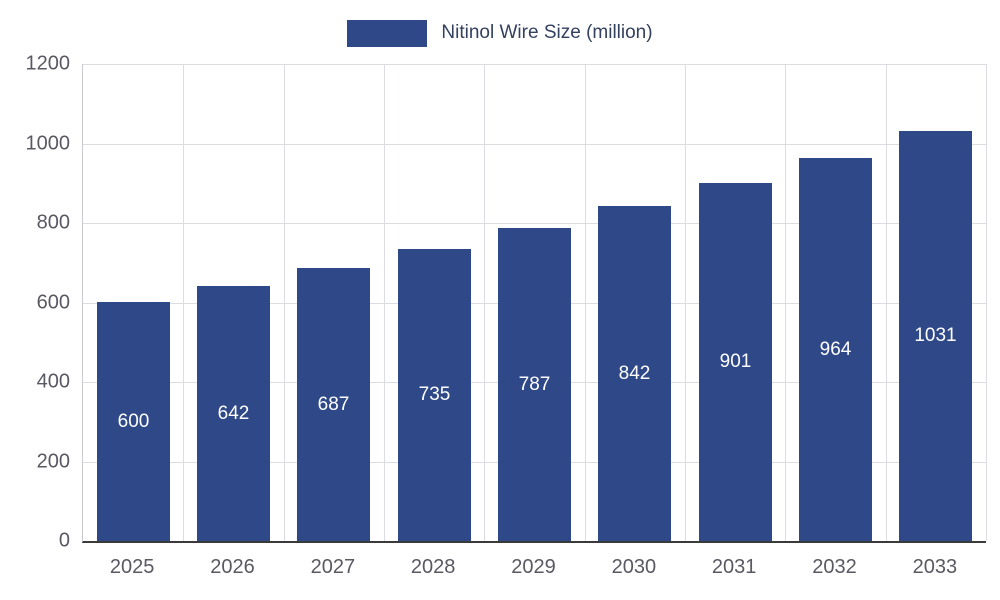  I want to click on bar-2029: 787, so click(534, 384).